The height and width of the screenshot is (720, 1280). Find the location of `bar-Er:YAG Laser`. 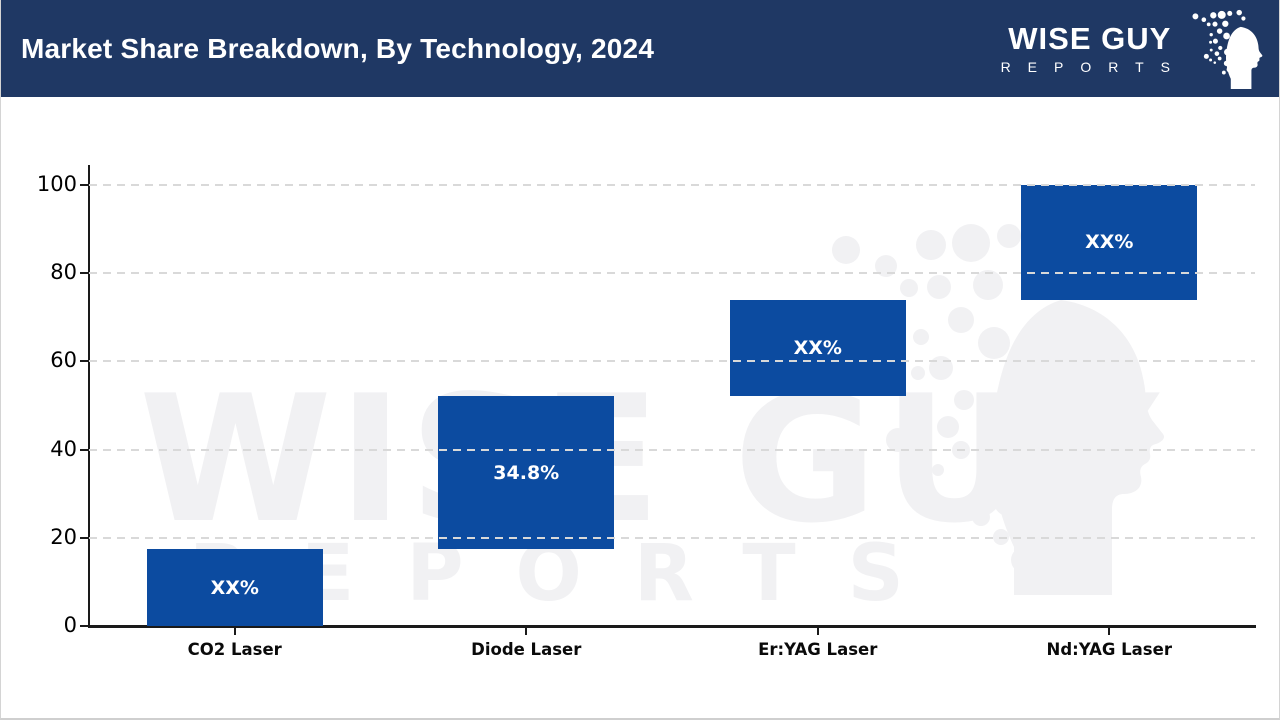

bar-Er:YAG Laser is located at coordinates (817, 347).